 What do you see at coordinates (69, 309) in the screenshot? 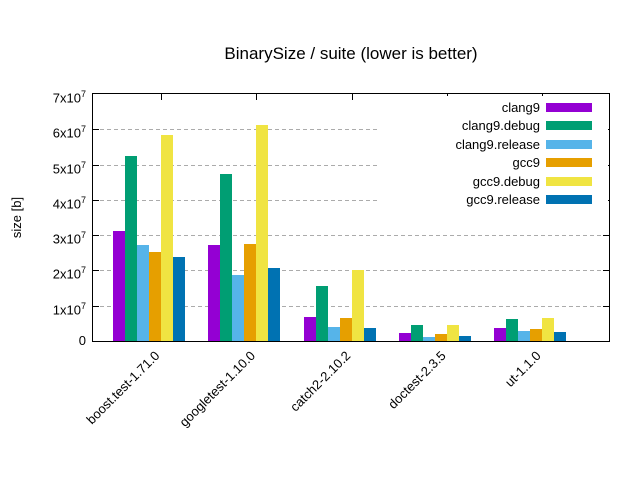
I see `y-tick-label: 1x10⁷` at bounding box center [69, 309].